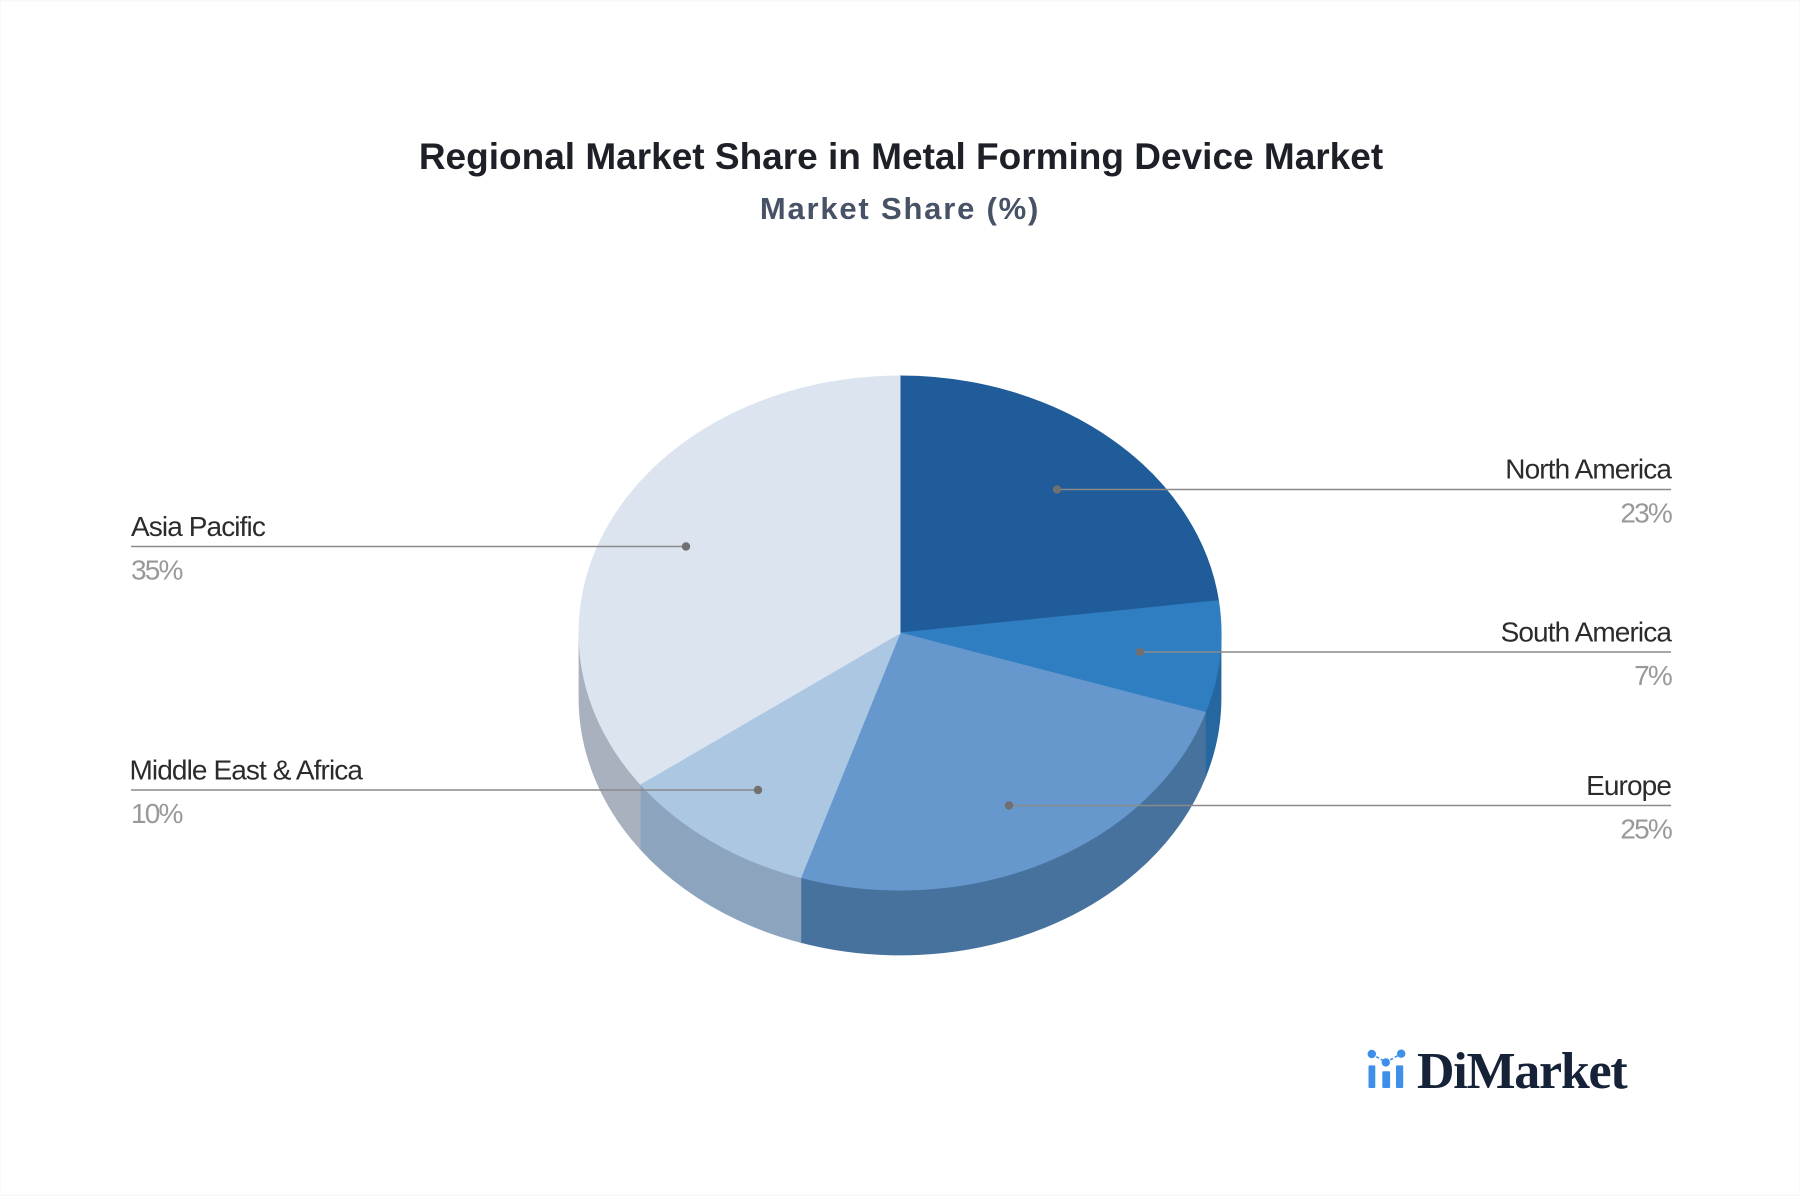  Describe the element at coordinates (1653, 675) in the screenshot. I see `svg-text: 7%` at that location.